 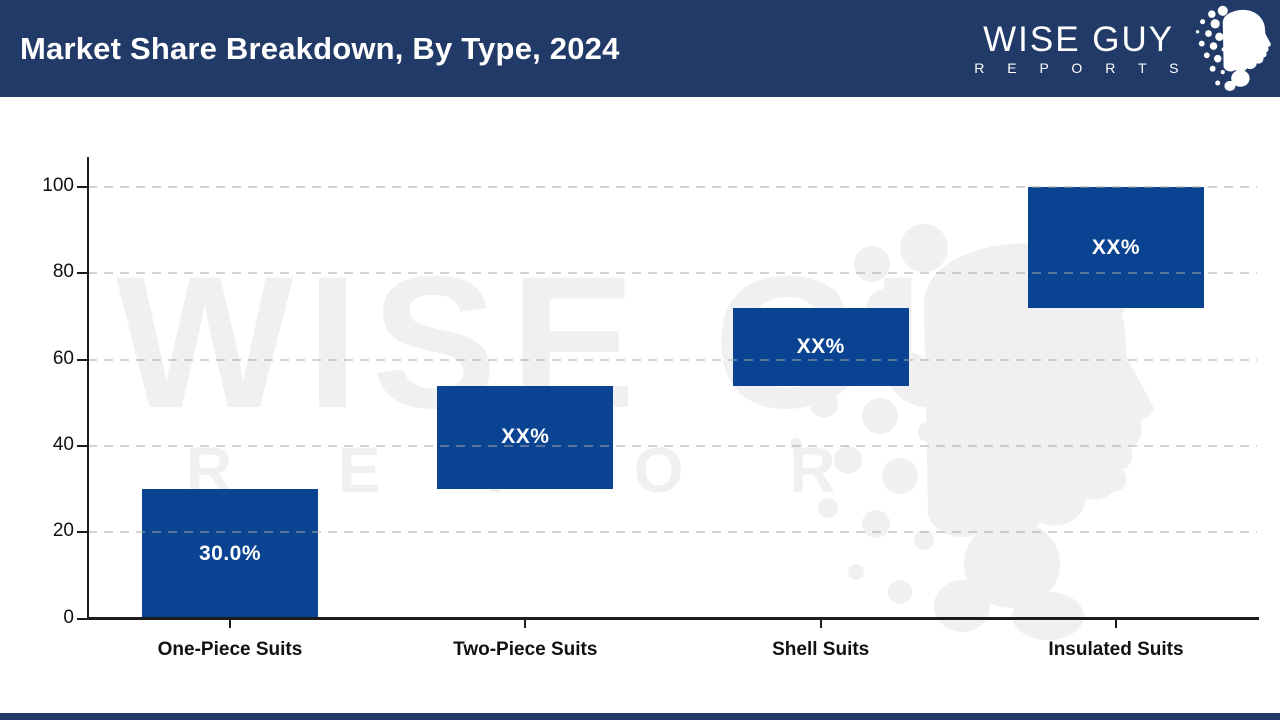 I want to click on x-tick-mark-shell-suits, so click(x=820, y=624).